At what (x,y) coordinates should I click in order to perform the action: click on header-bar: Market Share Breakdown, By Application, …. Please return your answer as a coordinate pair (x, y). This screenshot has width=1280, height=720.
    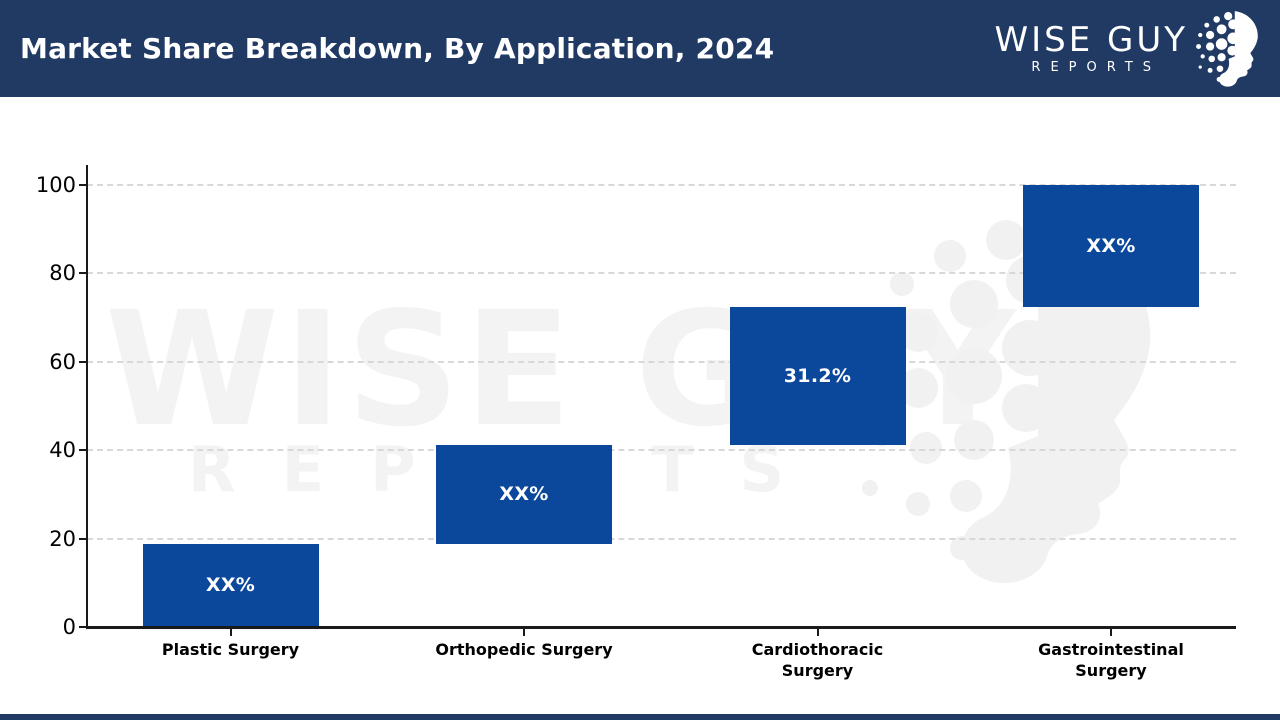
    Looking at the image, I should click on (640, 48).